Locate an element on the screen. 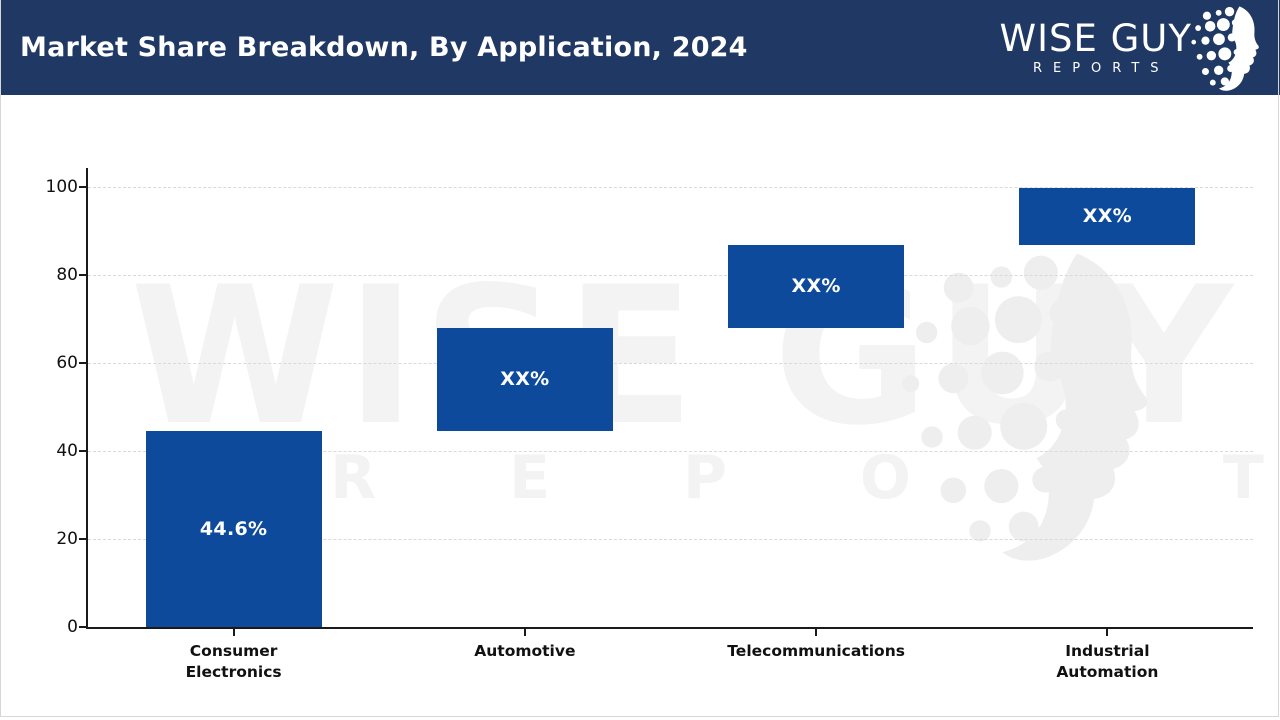  y-tick-label: 100 is located at coordinates (61, 187).